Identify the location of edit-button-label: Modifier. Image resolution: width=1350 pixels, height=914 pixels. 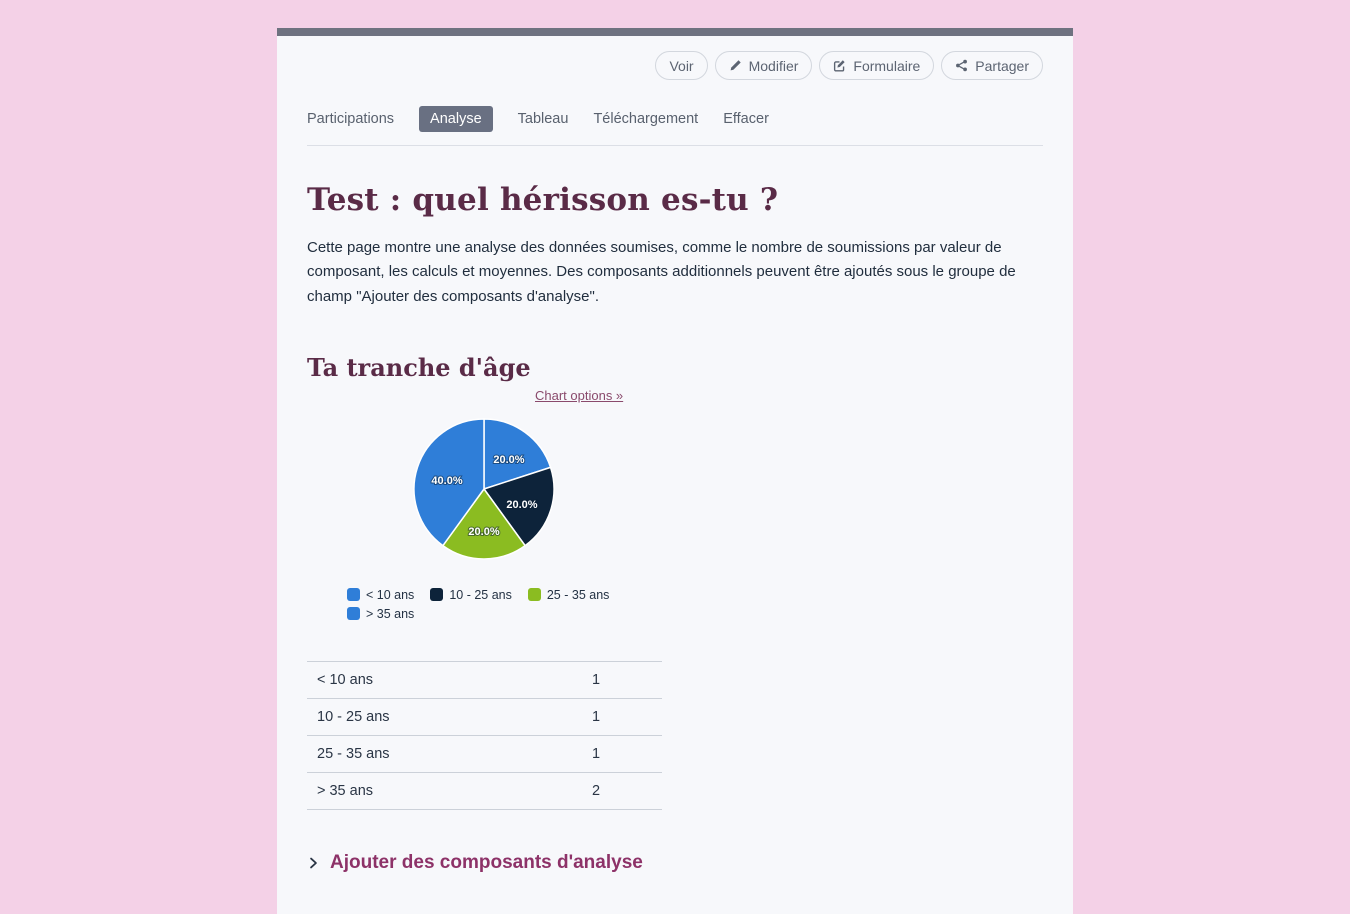
(773, 65).